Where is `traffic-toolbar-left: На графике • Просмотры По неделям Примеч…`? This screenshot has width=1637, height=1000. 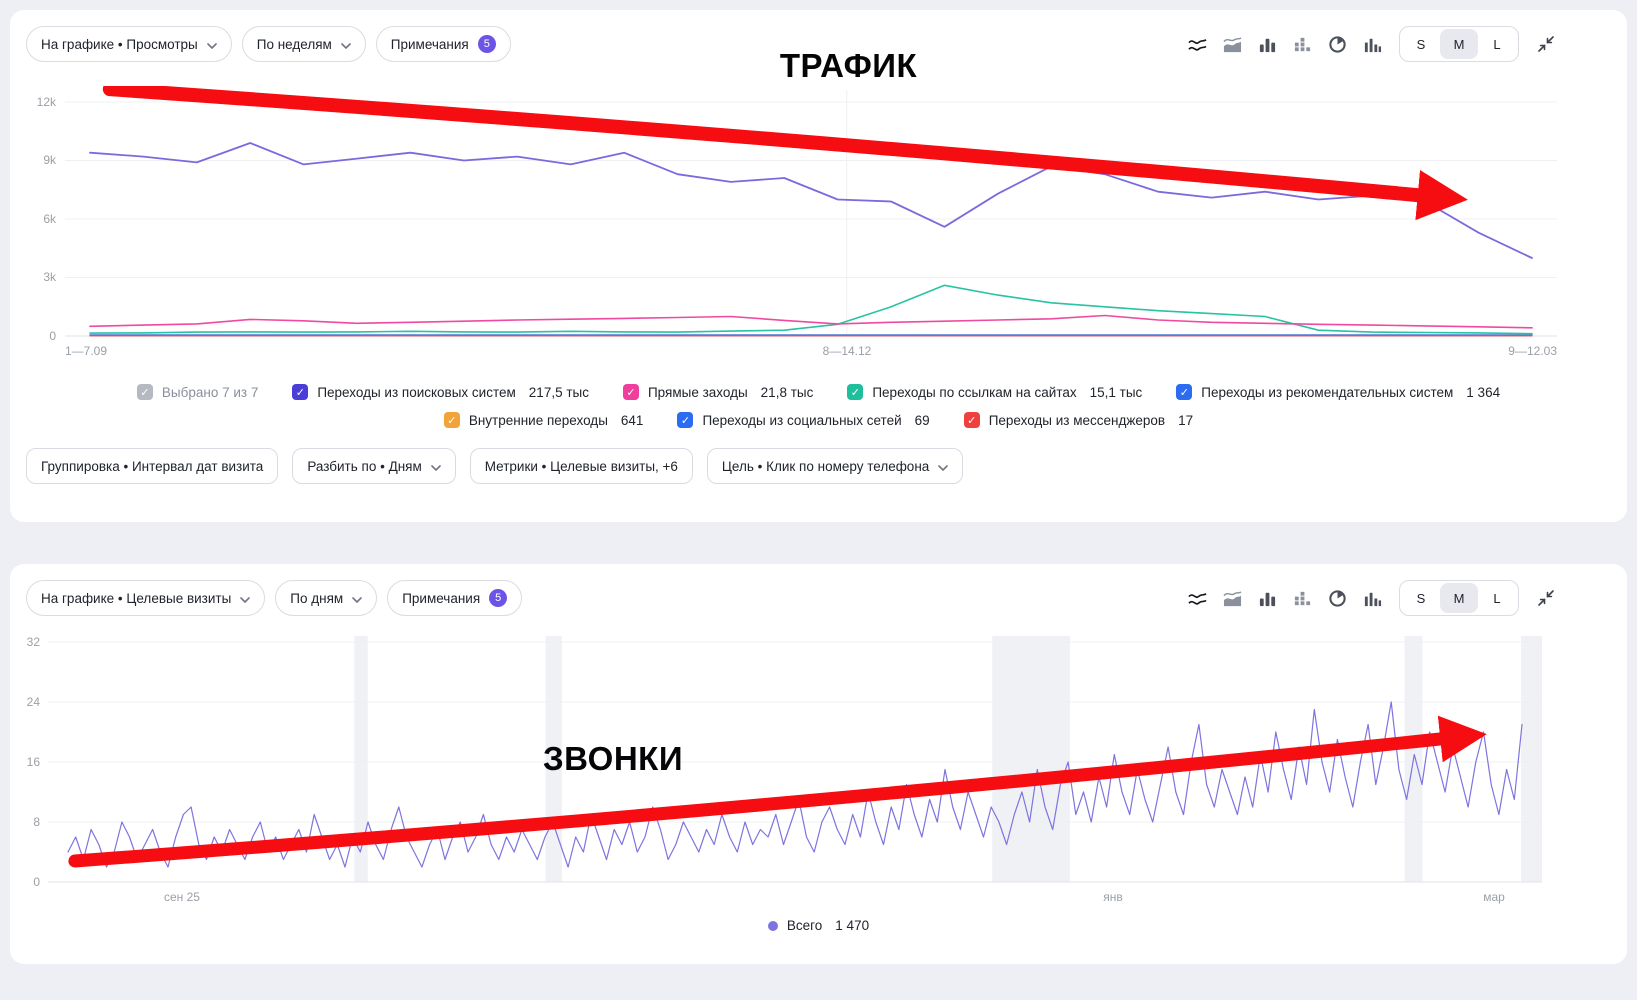
traffic-toolbar-left: На графике • Просмотры По неделям Примеч… is located at coordinates (268, 44).